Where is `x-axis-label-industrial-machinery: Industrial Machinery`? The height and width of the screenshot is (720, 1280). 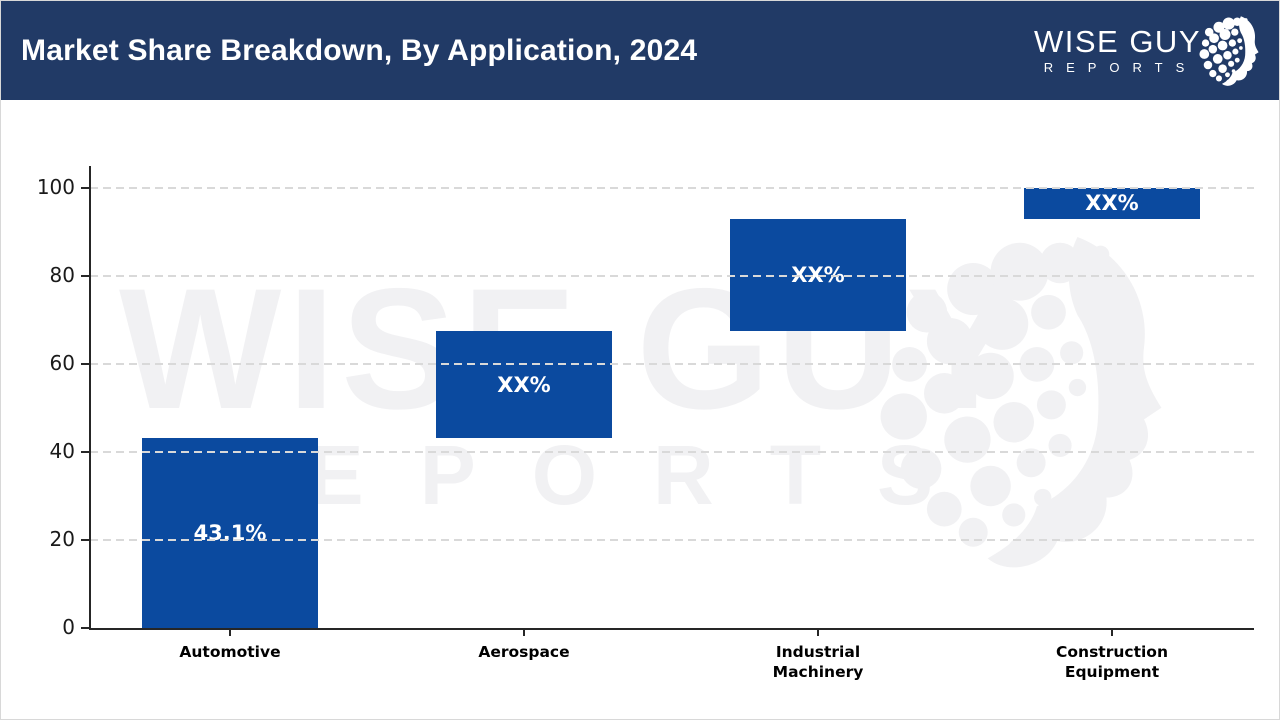
x-axis-label-industrial-machinery: Industrial Machinery is located at coordinates (818, 662).